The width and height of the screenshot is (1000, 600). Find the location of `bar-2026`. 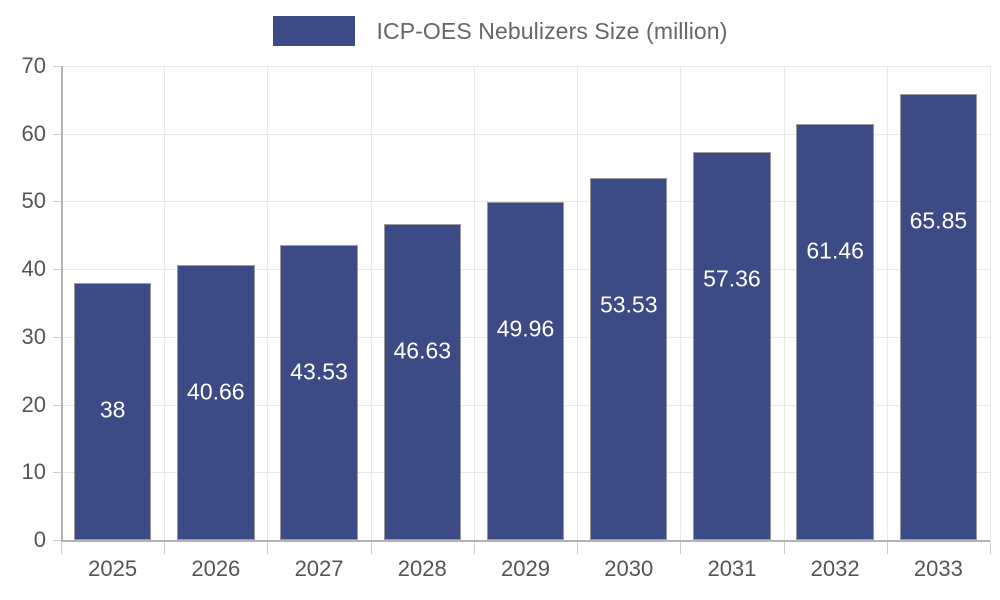

bar-2026 is located at coordinates (216, 402).